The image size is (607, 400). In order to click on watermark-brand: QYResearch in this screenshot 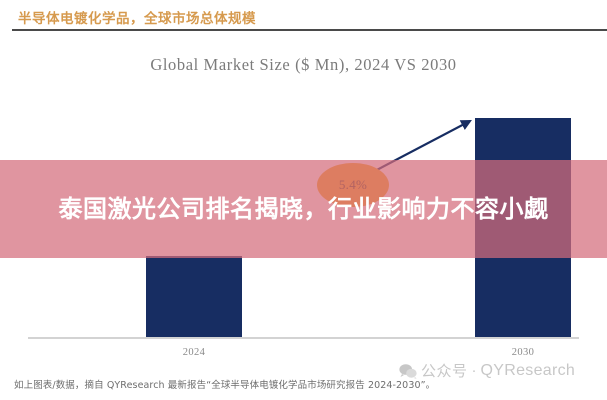, I will do `click(528, 370)`.